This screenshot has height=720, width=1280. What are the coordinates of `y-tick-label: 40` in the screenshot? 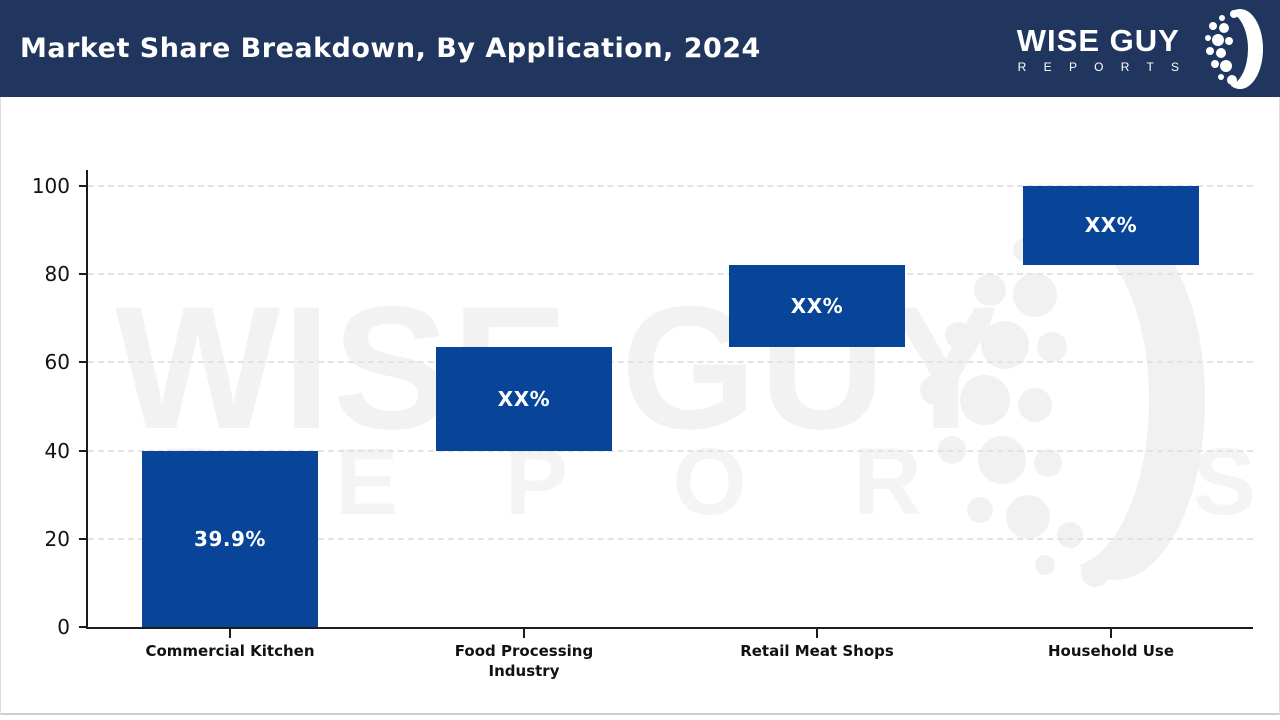 It's located at (57, 450).